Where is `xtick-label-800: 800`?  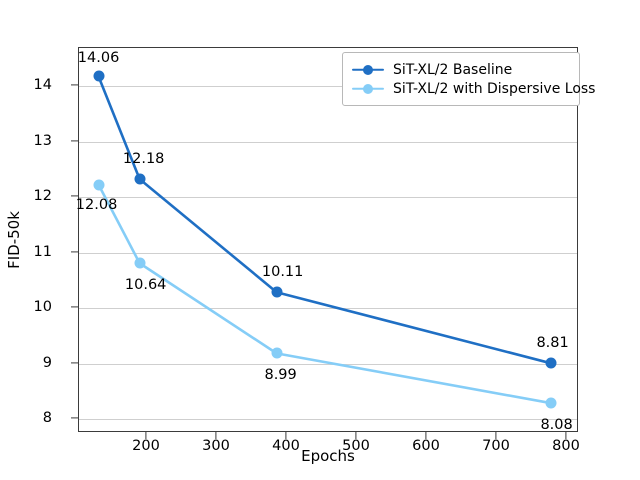 xtick-label-800: 800 is located at coordinates (566, 446).